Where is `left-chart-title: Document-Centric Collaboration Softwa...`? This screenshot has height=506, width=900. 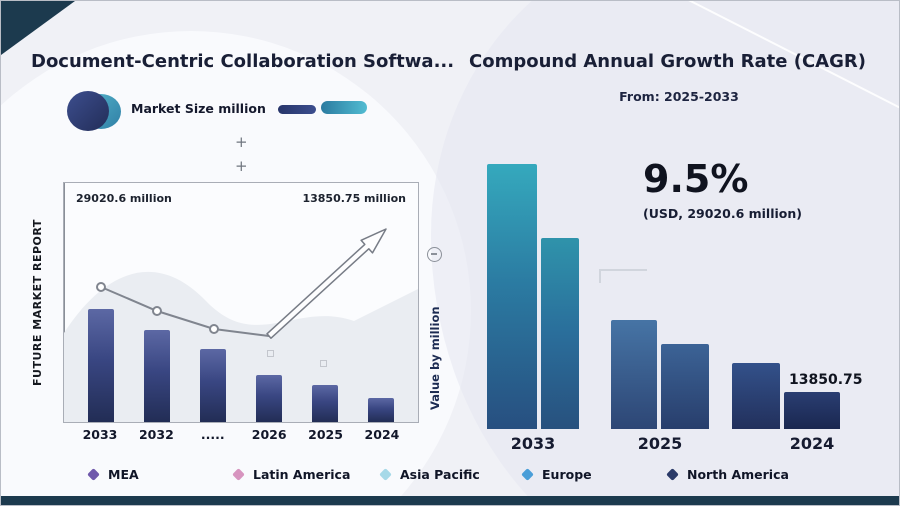
left-chart-title: Document-Centric Collaboration Softwa... is located at coordinates (243, 61).